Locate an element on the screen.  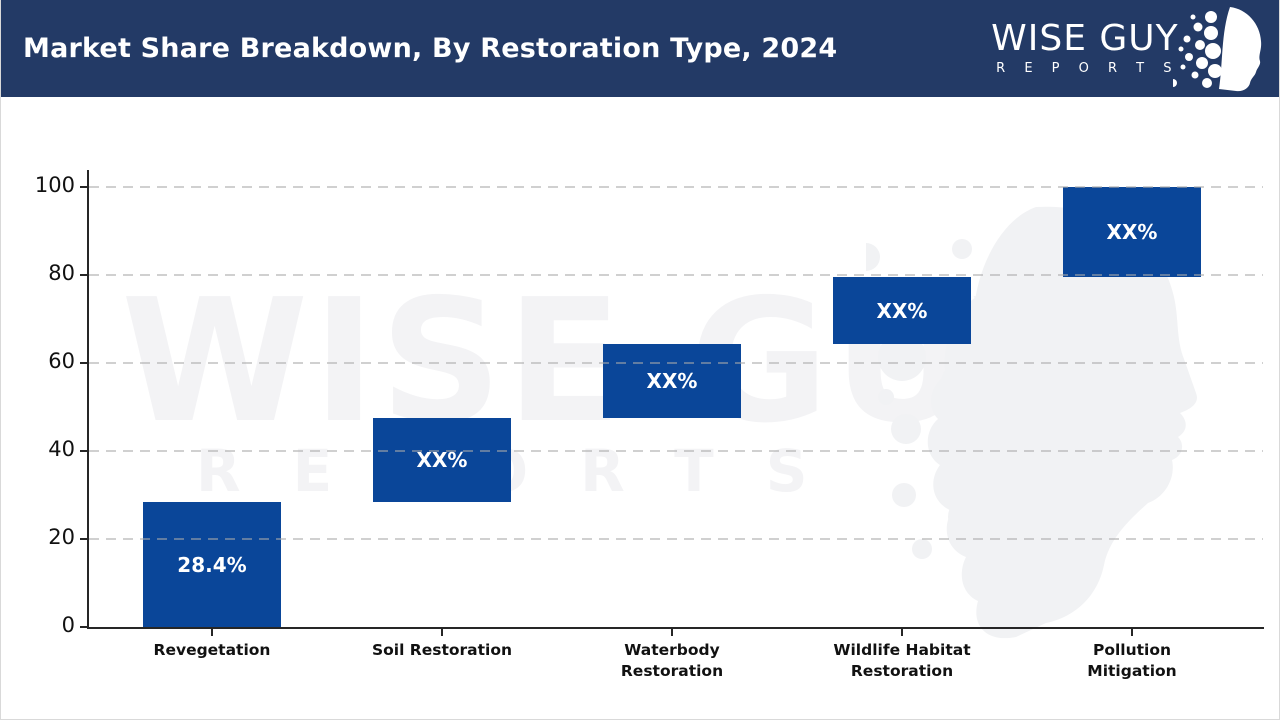
logo-name: WISE GUY is located at coordinates (1085, 38).